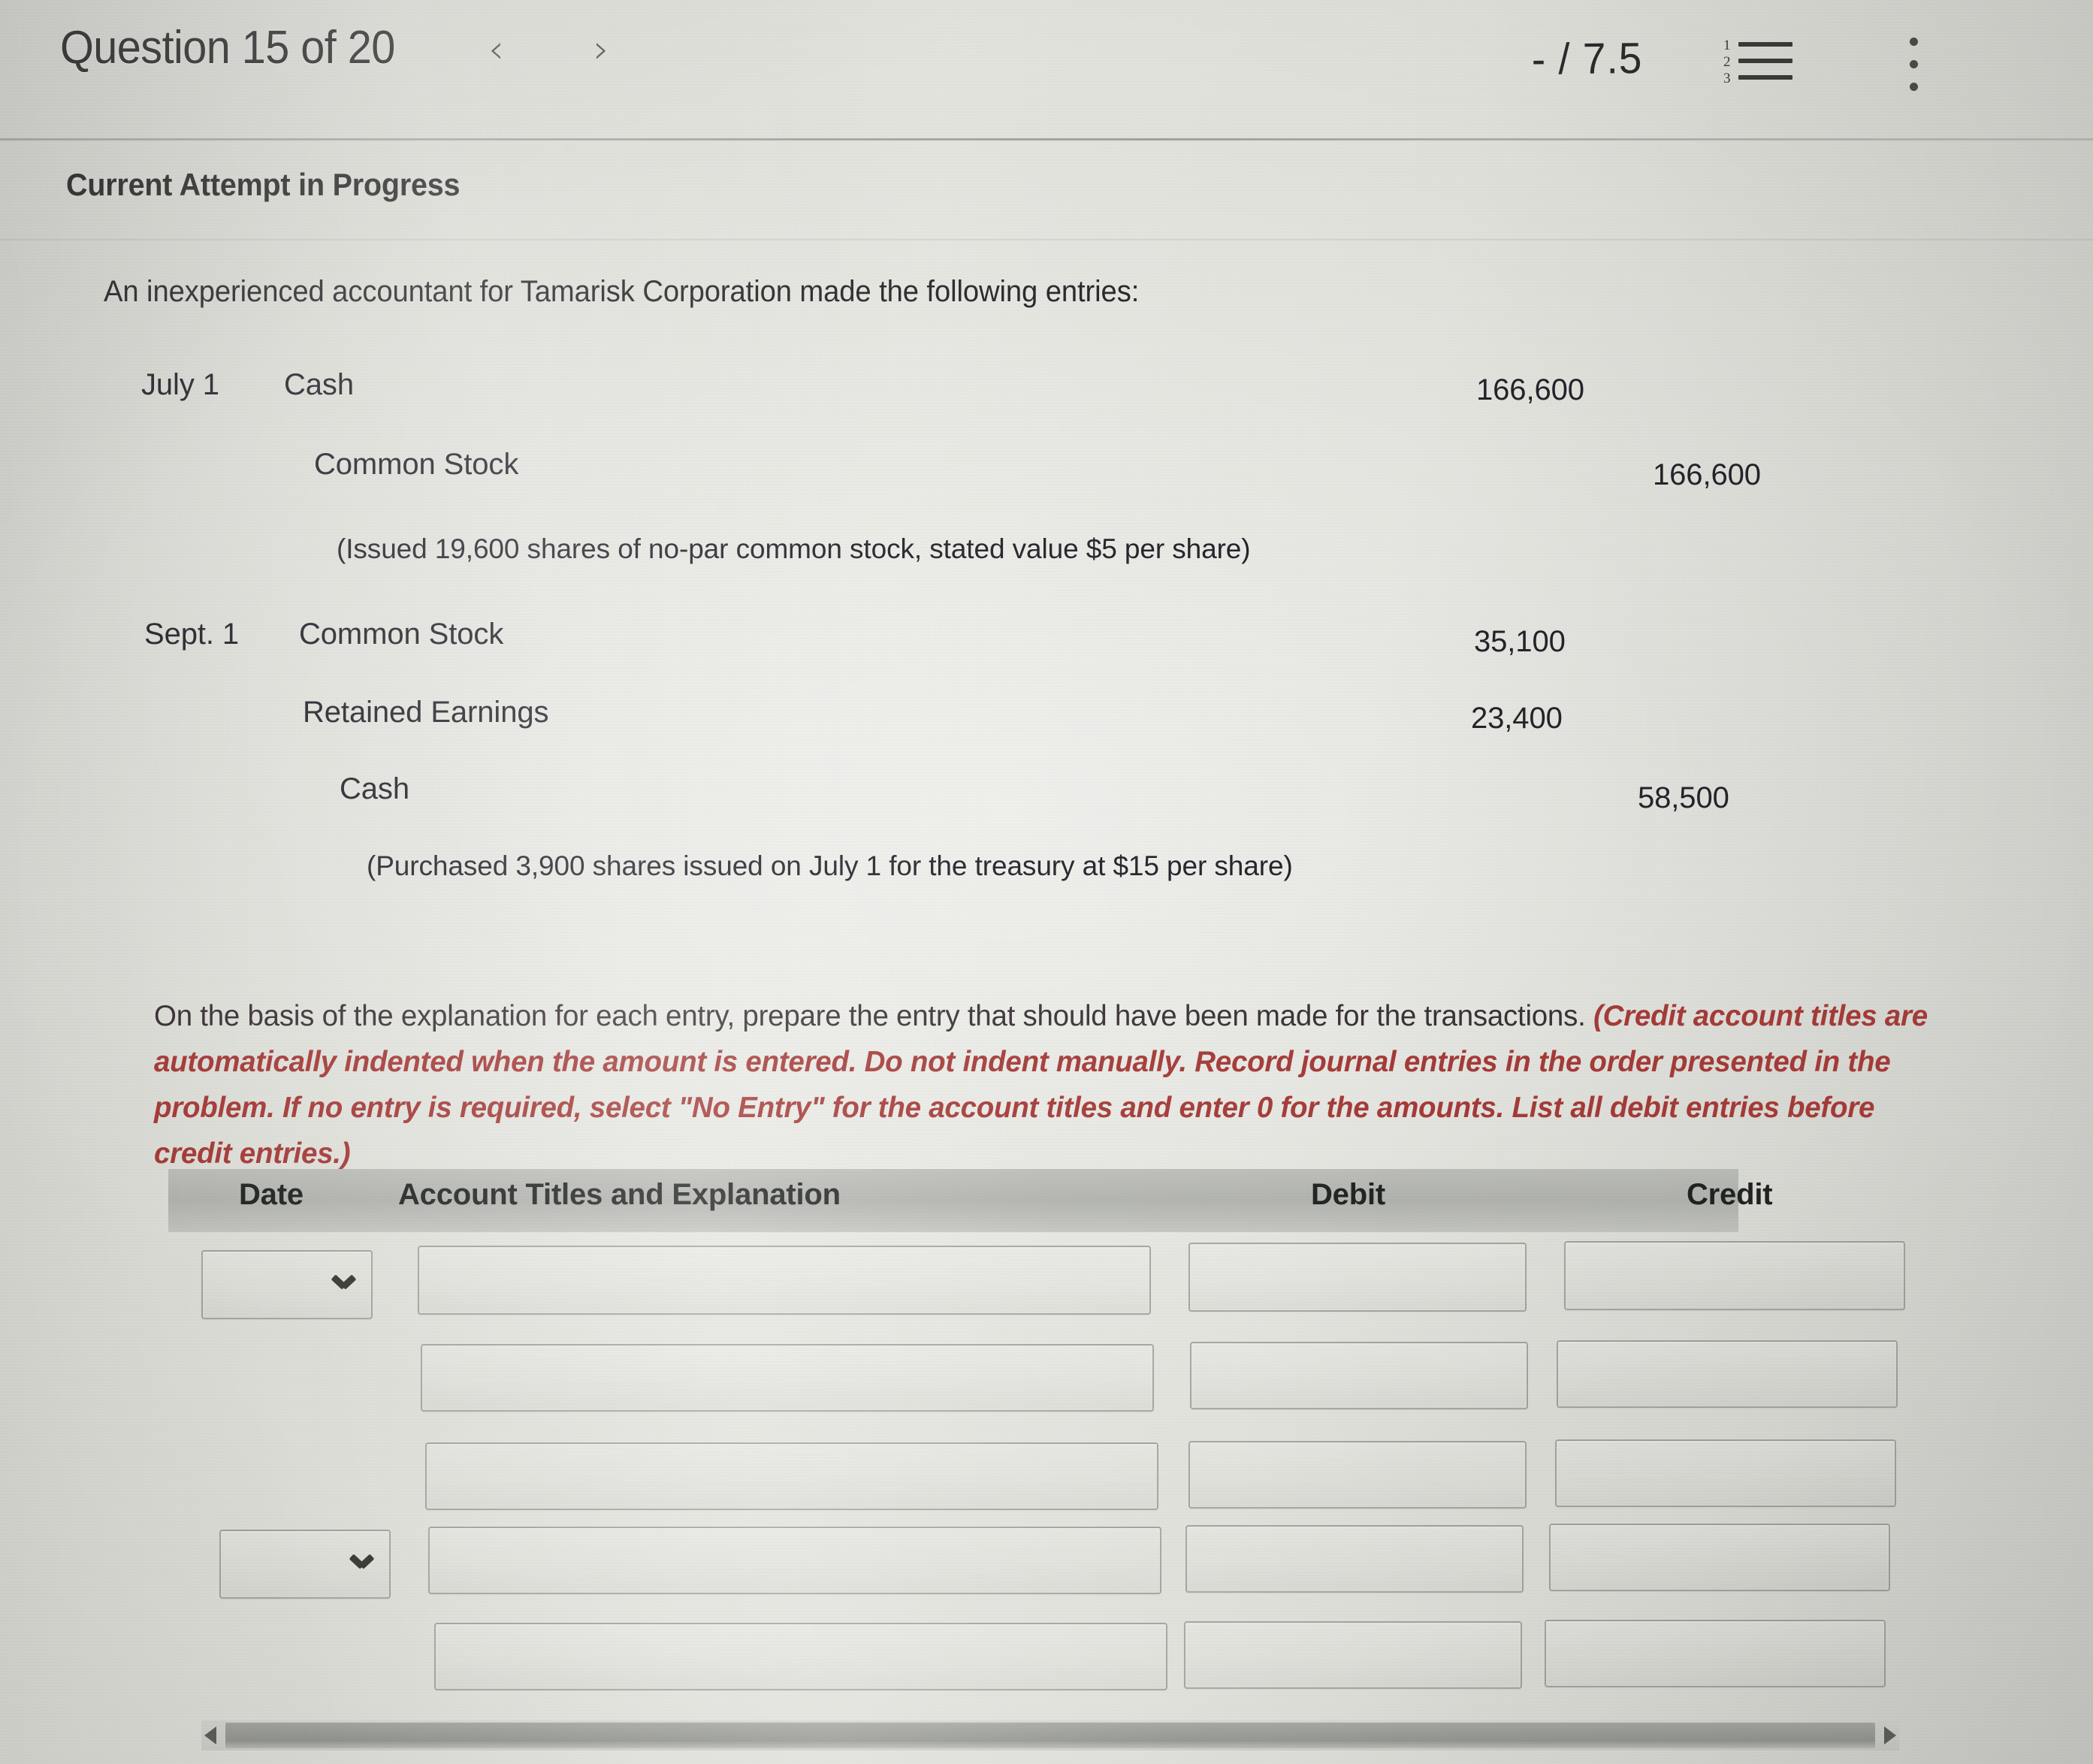 This screenshot has width=2093, height=1764. What do you see at coordinates (1046, 139) in the screenshot?
I see `header-divider` at bounding box center [1046, 139].